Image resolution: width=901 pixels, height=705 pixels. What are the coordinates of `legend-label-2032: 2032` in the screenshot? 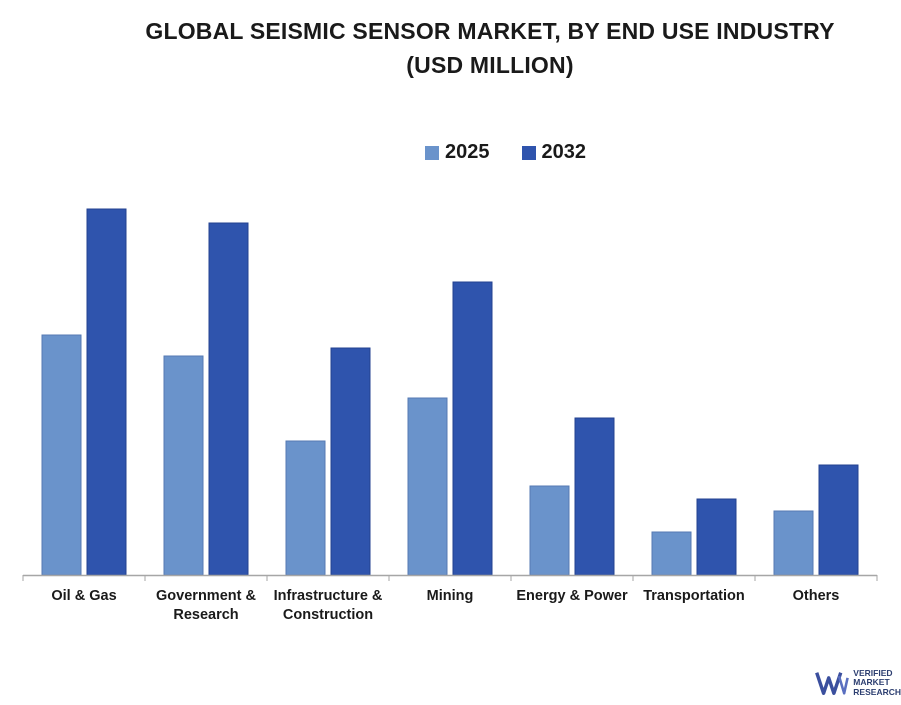 It's located at (564, 152).